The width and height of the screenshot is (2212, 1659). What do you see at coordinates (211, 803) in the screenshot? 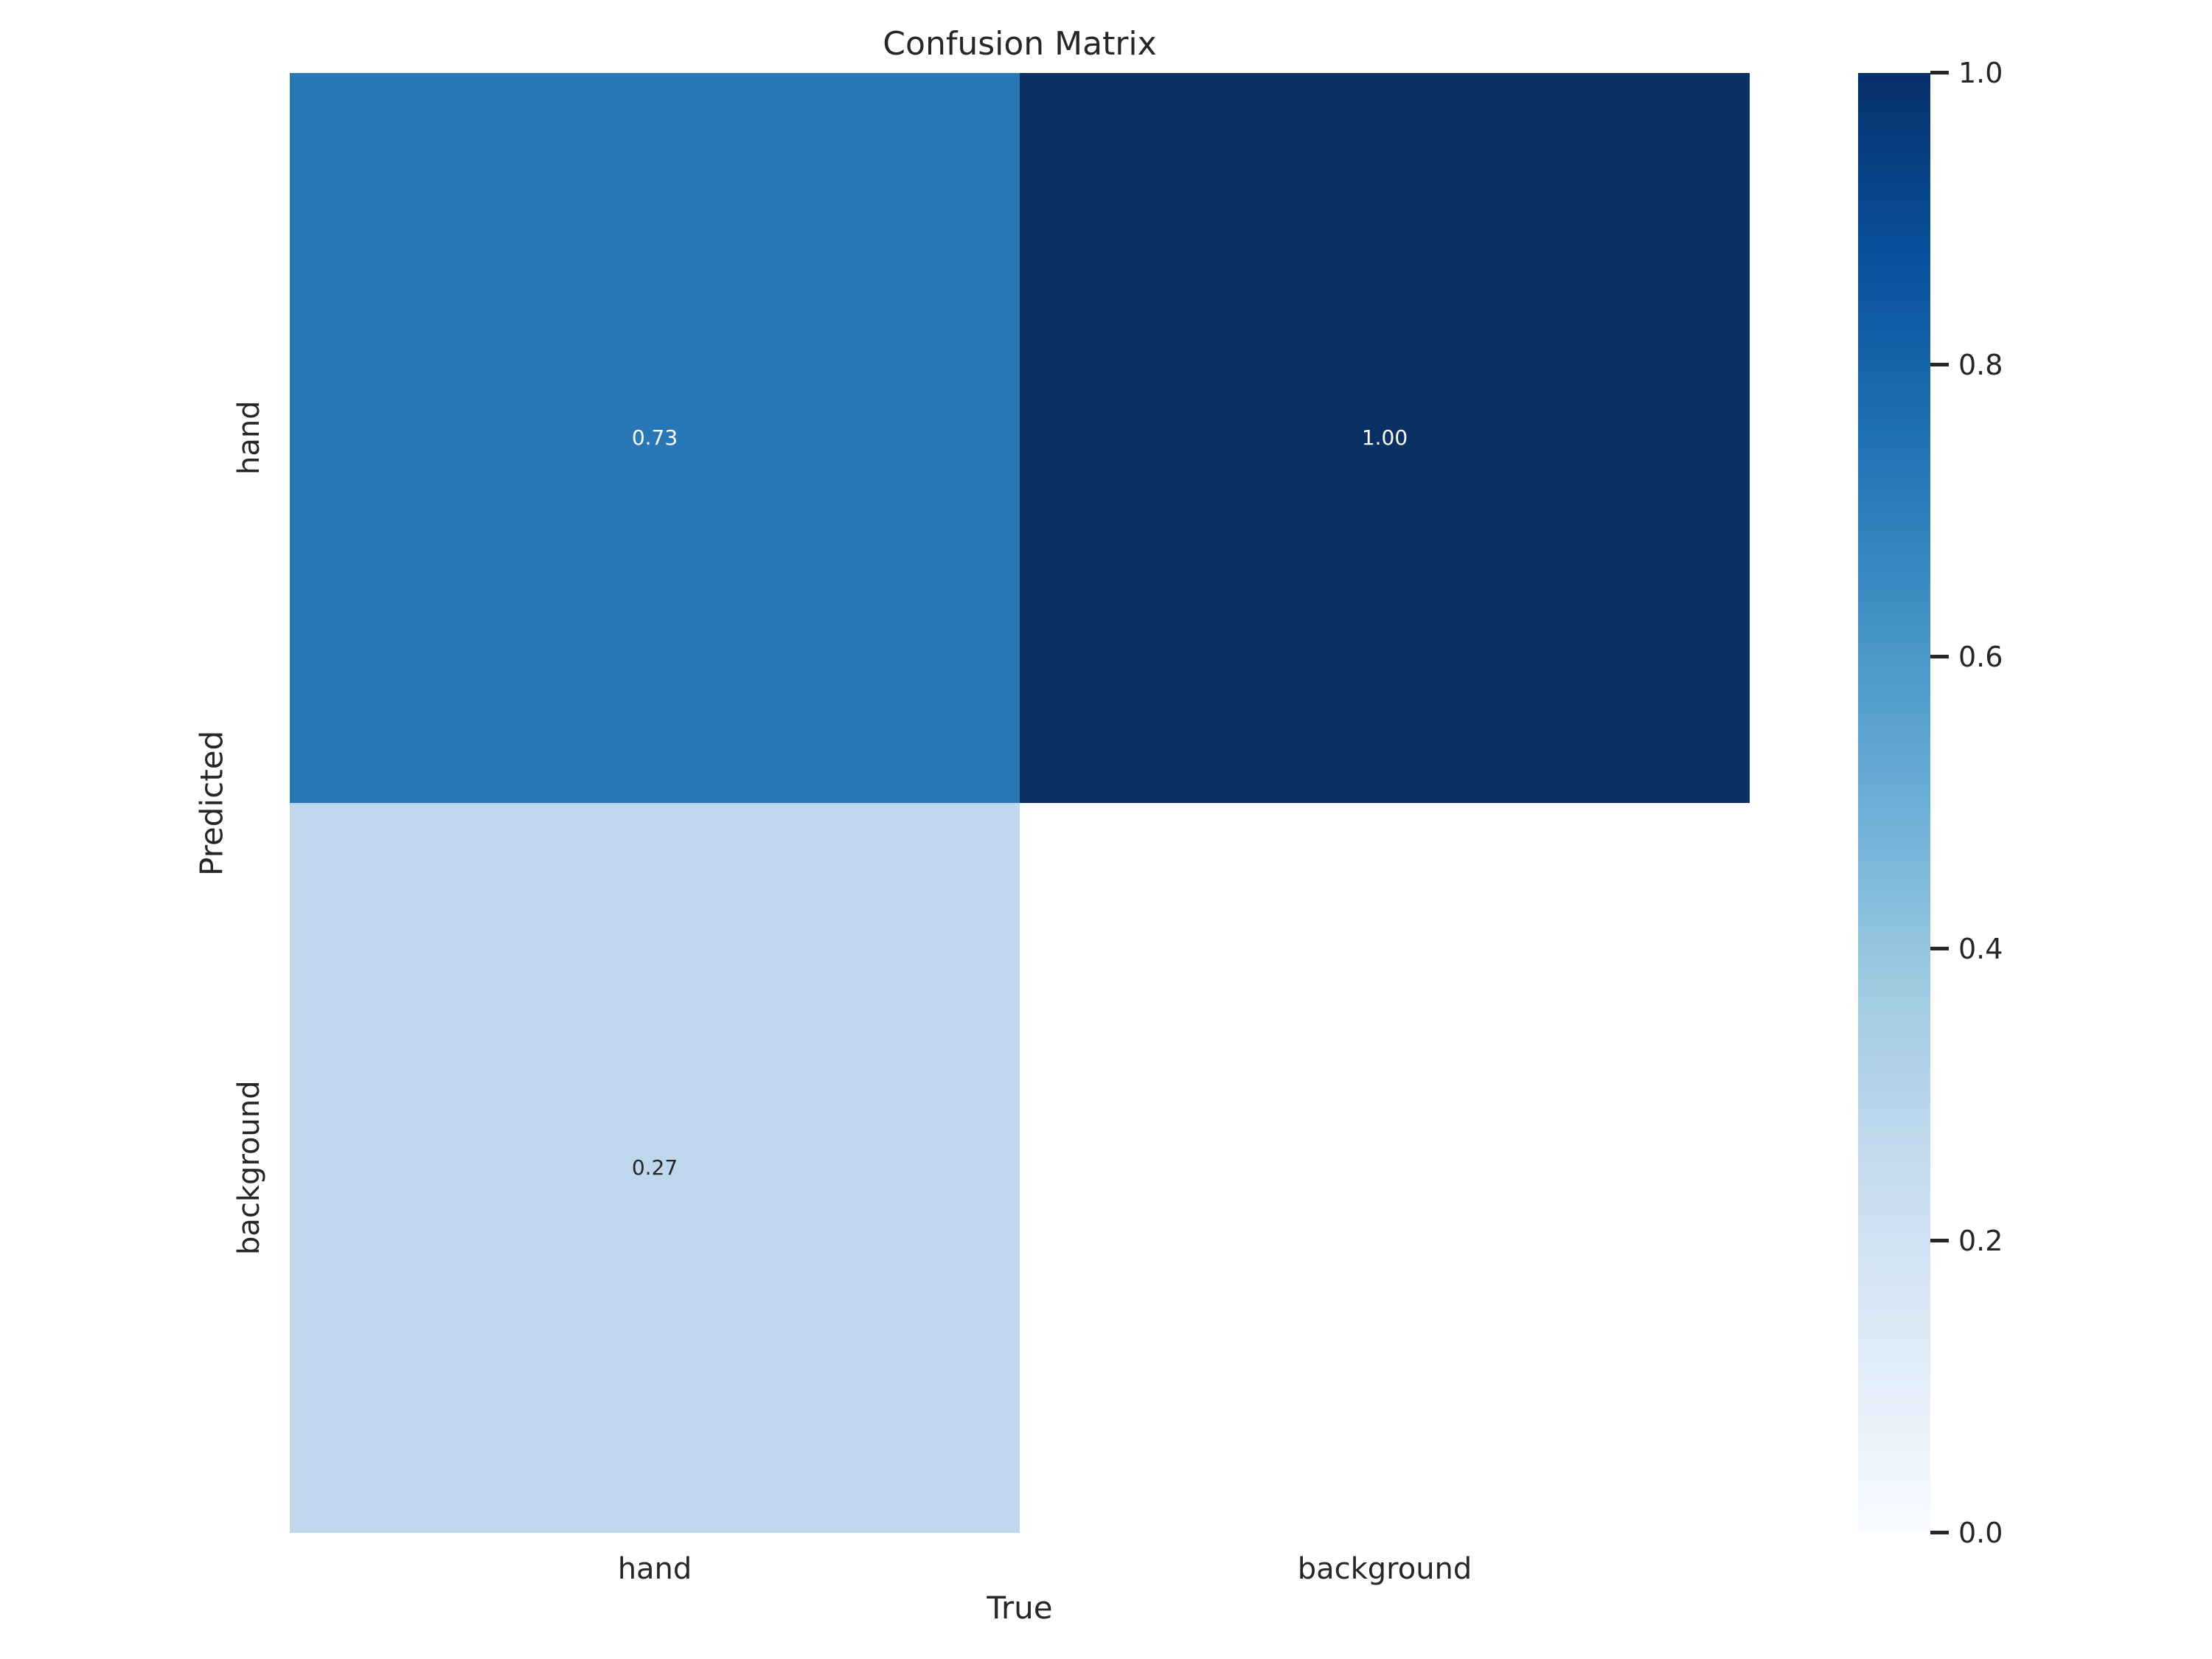
I see `y-axis-label: Predicted` at bounding box center [211, 803].